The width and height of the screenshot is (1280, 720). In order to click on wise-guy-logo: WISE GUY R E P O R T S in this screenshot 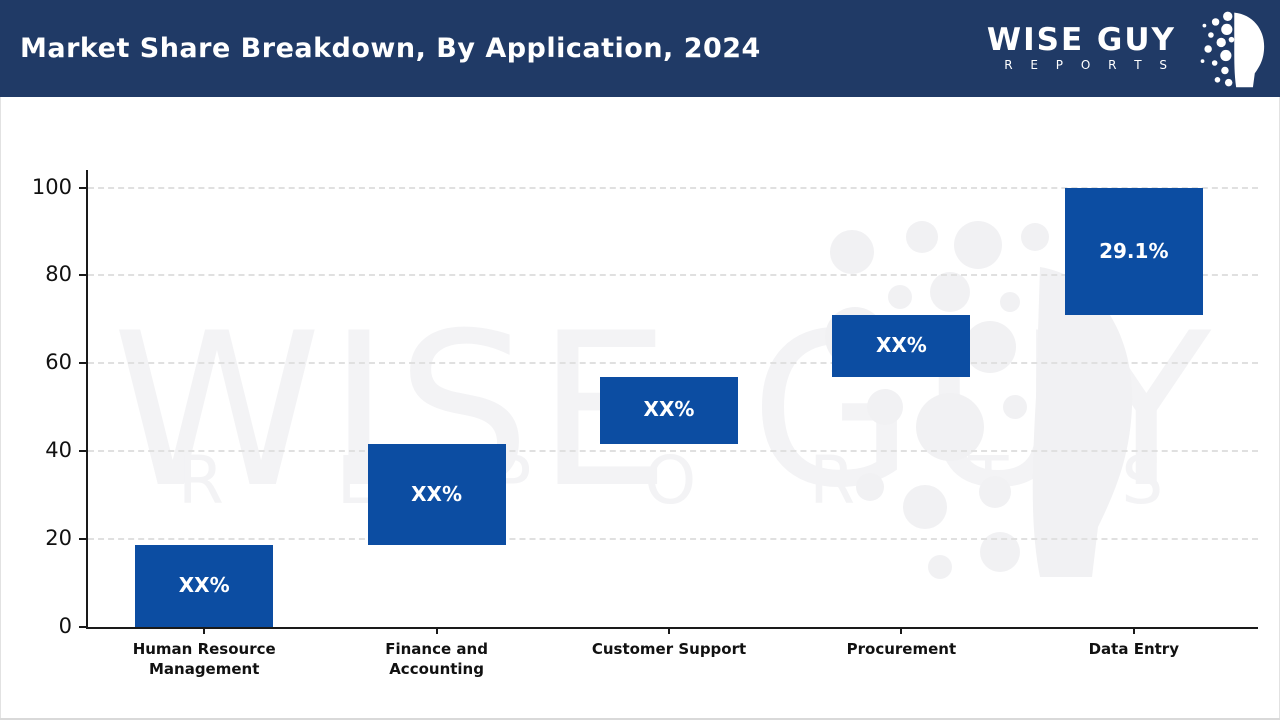, I will do `click(1133, 49)`.